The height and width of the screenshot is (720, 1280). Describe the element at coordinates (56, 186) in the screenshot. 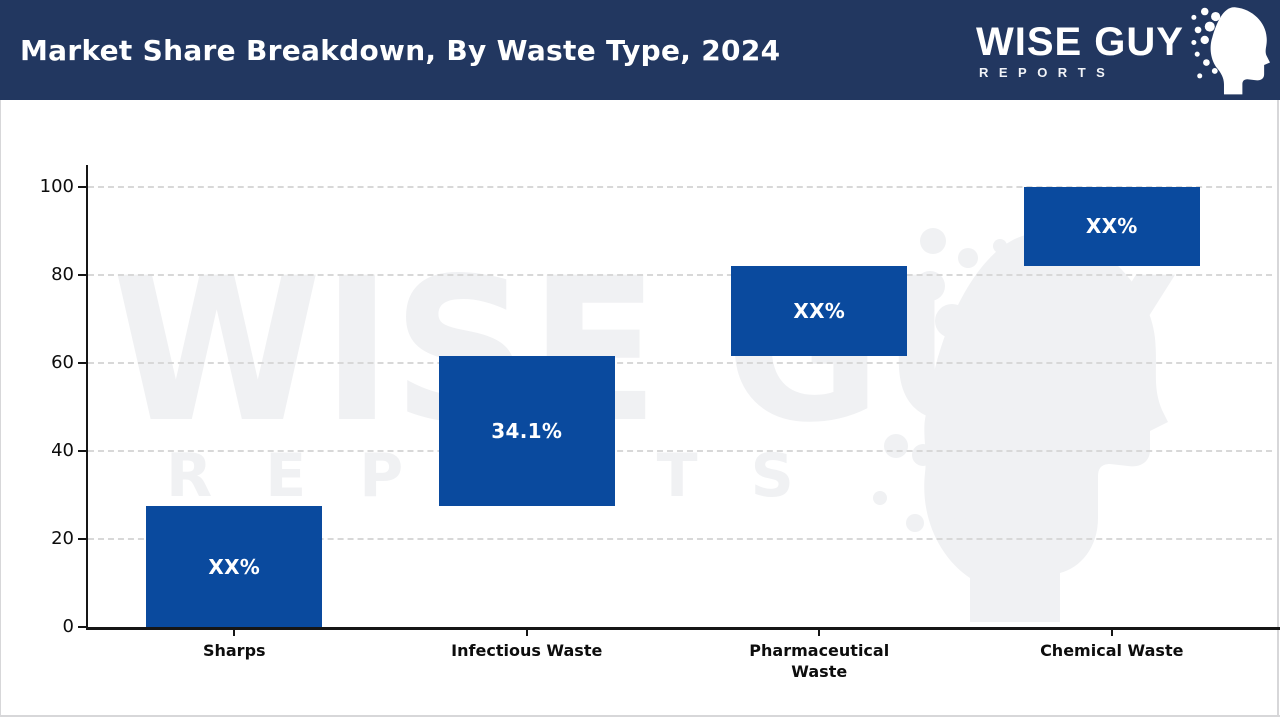

I see `y-tick-label: 100` at that location.